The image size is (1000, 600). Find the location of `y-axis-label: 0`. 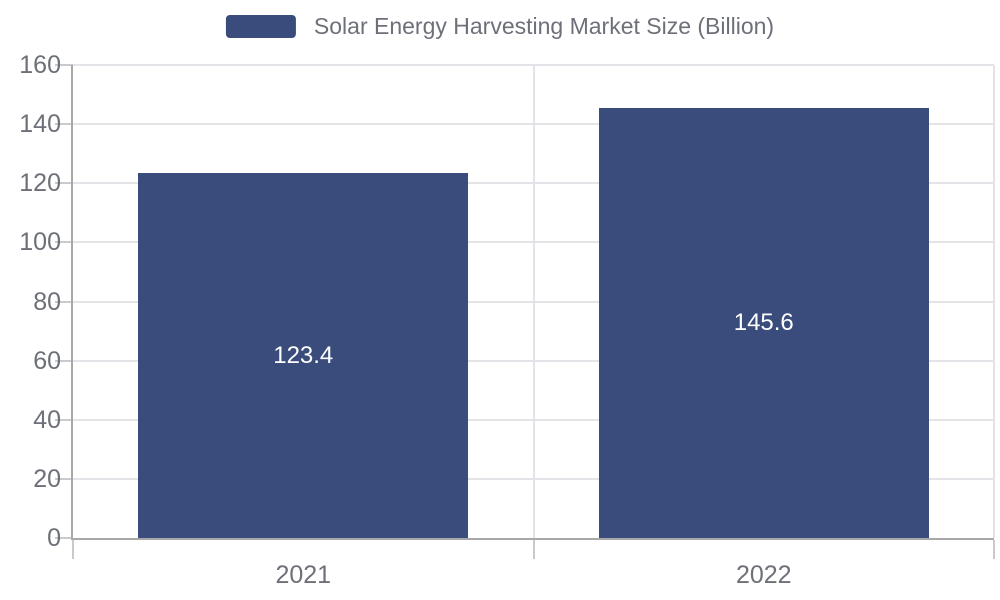

y-axis-label: 0 is located at coordinates (54, 538).